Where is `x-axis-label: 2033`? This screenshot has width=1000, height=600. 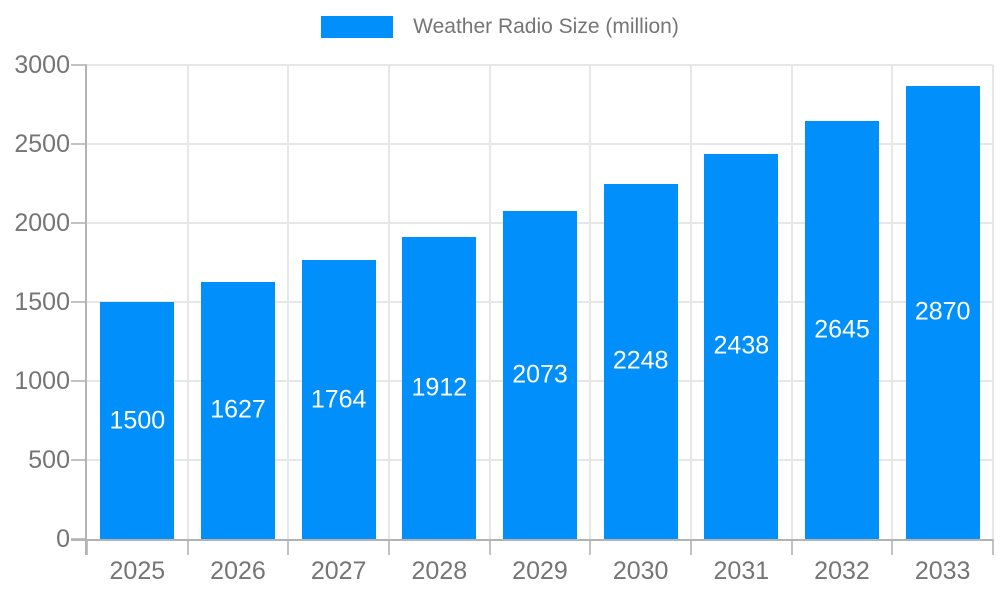
x-axis-label: 2033 is located at coordinates (942, 571).